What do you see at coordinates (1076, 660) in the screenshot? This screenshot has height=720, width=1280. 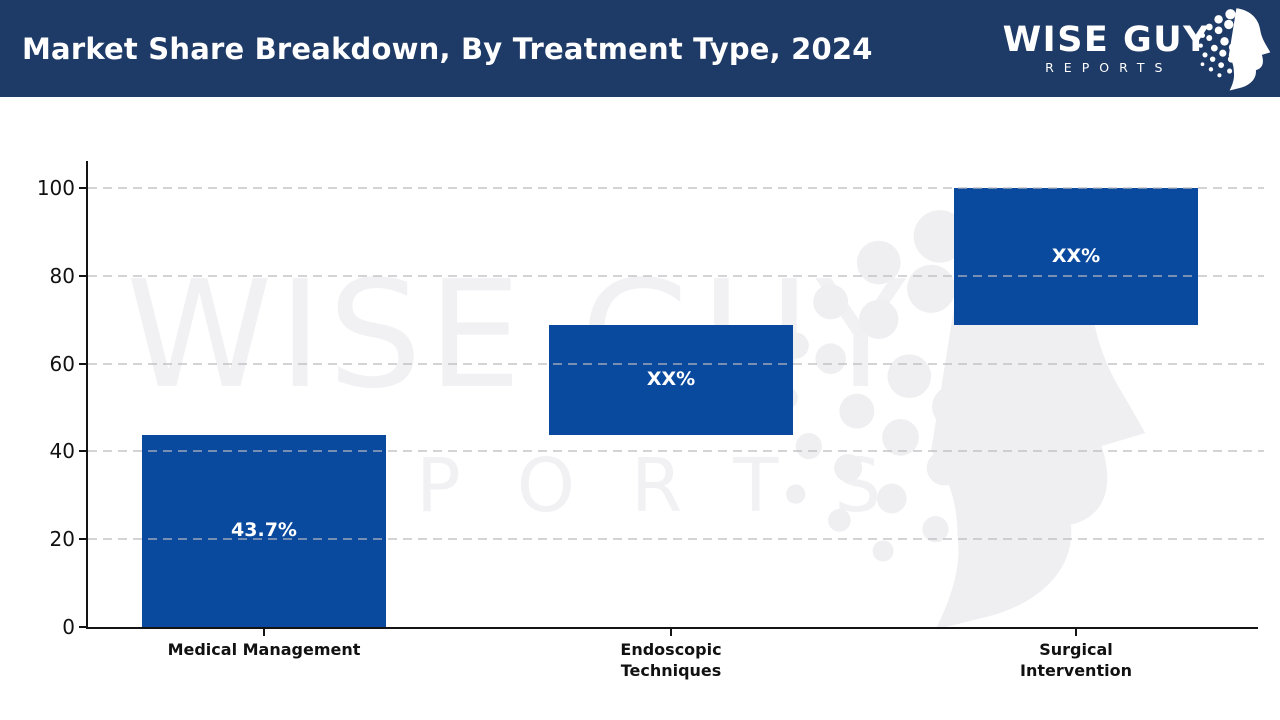 I see `x-category-label: Surgical Intervention` at bounding box center [1076, 660].